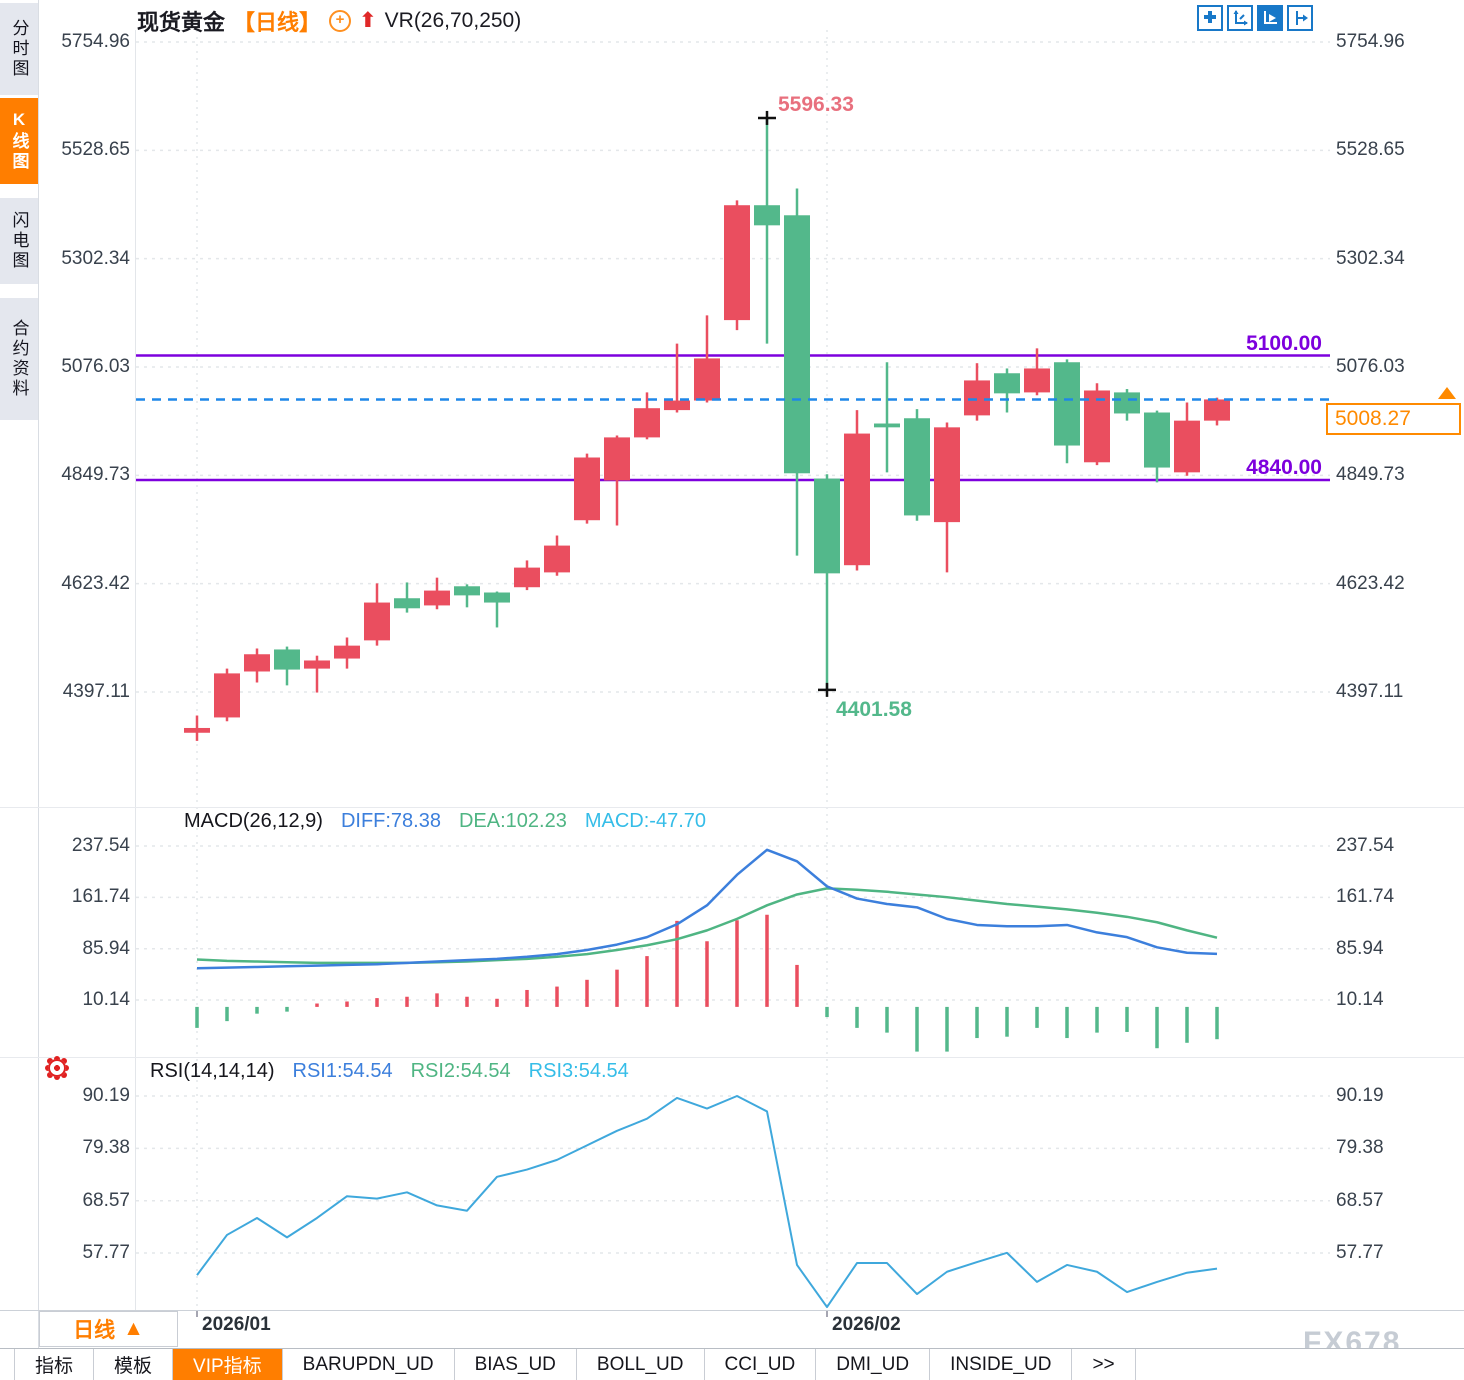 The height and width of the screenshot is (1380, 1464). Describe the element at coordinates (236, 1324) in the screenshot. I see `x-axis-date-label: 2026/01` at that location.